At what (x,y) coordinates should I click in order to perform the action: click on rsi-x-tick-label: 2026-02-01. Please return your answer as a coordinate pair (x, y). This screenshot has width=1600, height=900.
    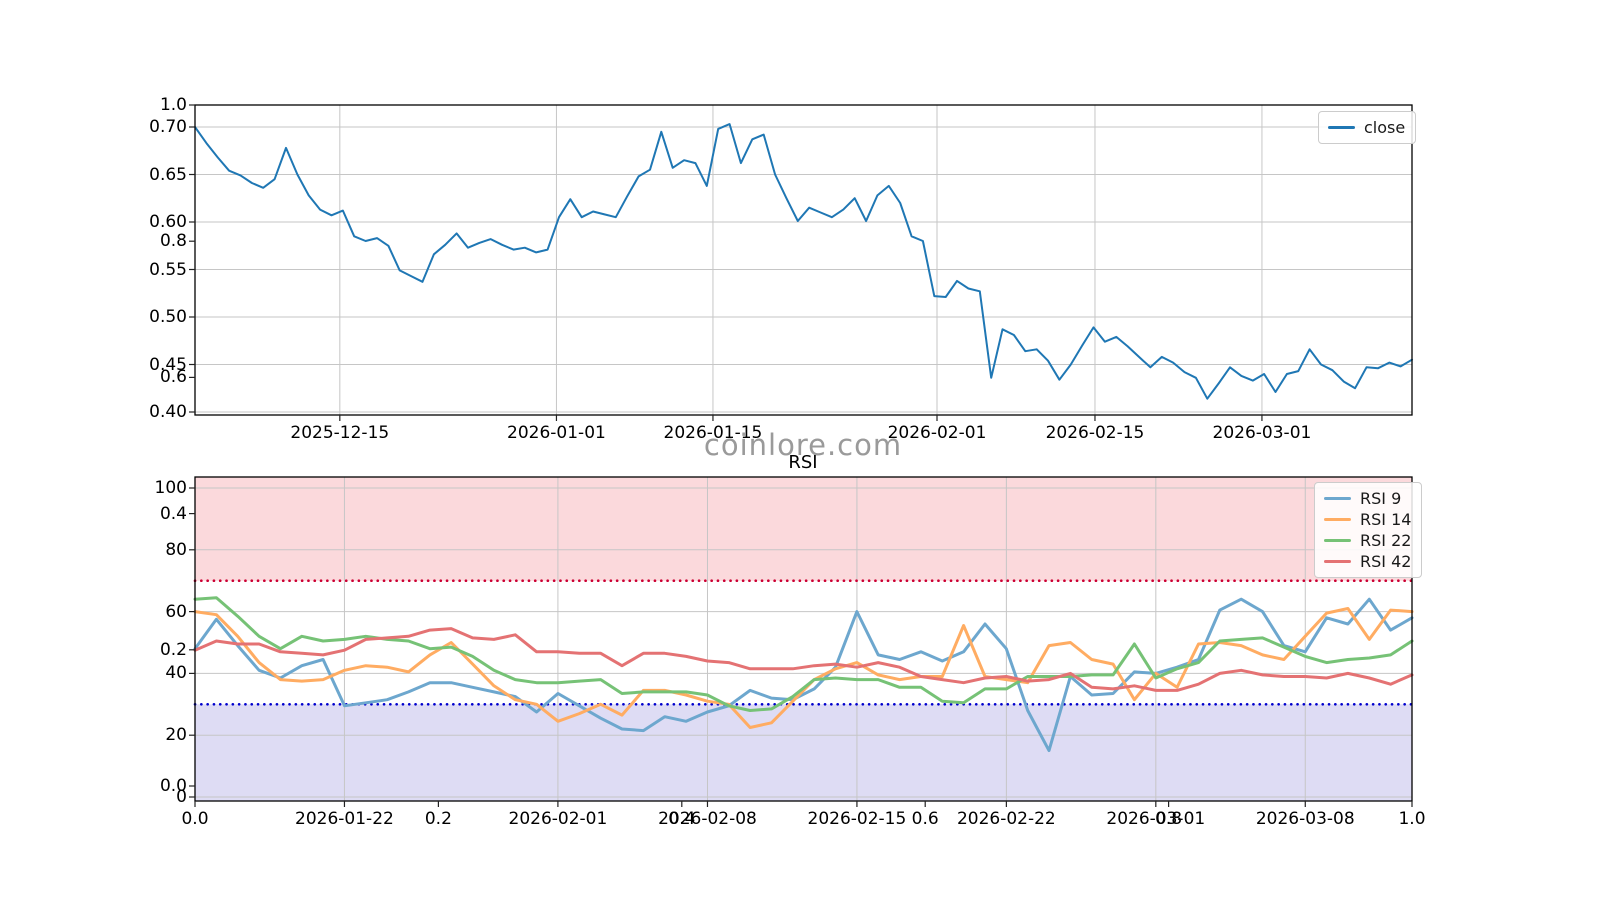
    Looking at the image, I should click on (558, 819).